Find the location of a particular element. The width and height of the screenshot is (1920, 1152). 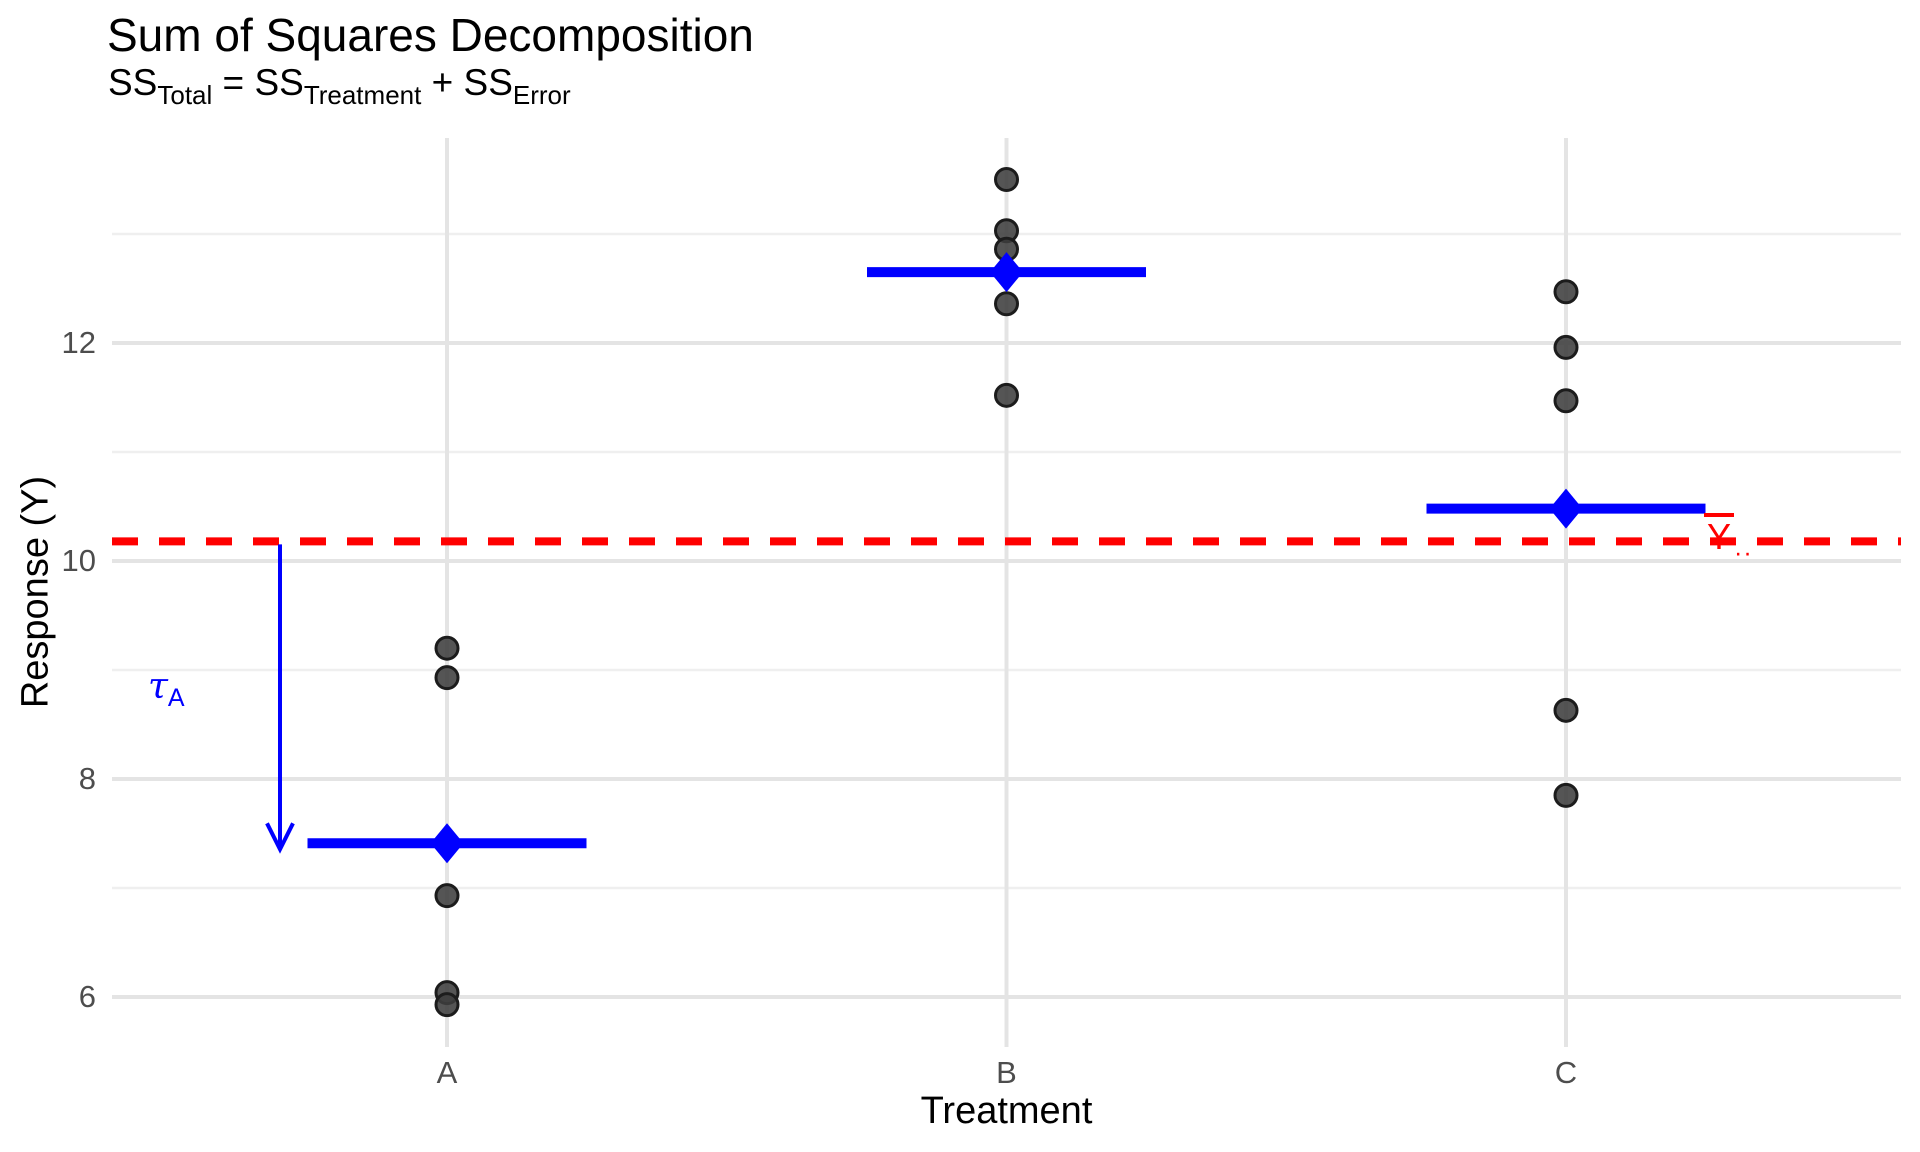

ybar-symbol: Y is located at coordinates (1719, 534).